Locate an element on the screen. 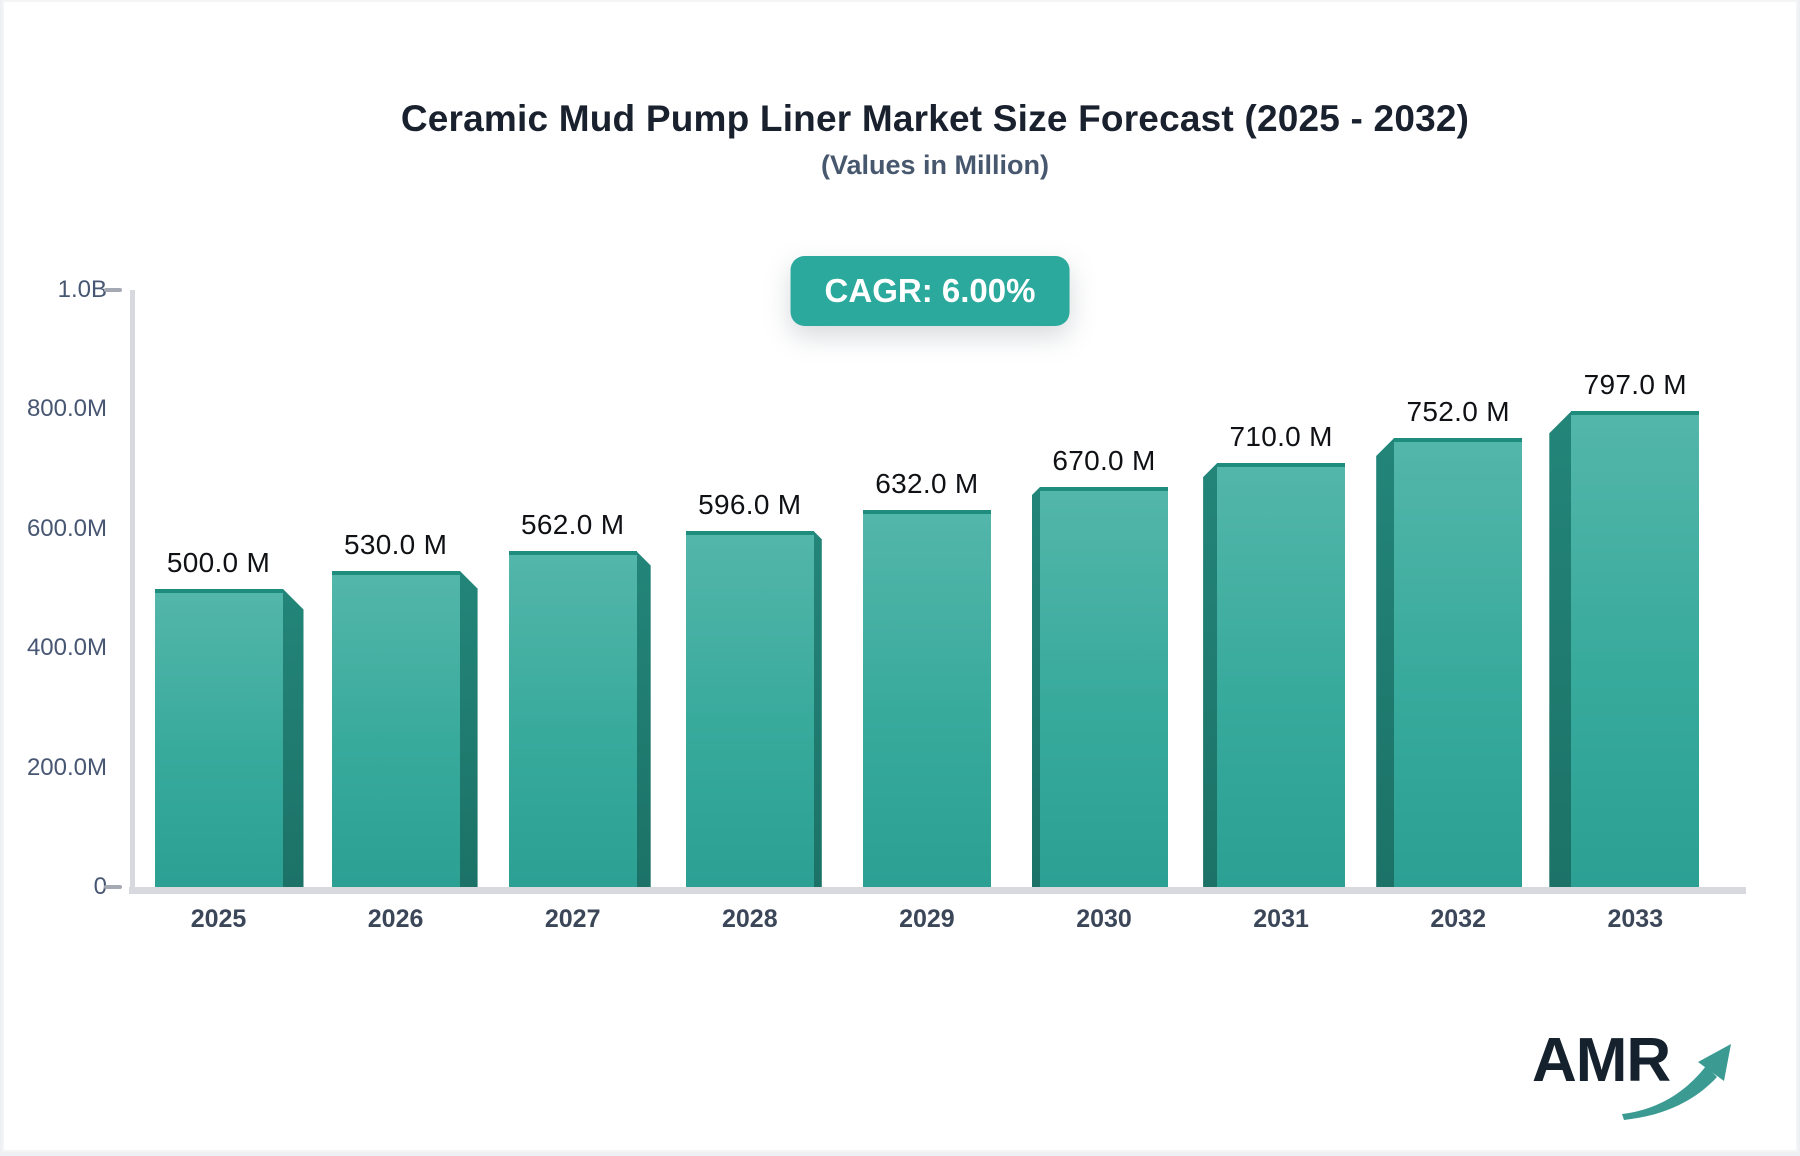  bar-value-label: 710.0 M is located at coordinates (1281, 437).